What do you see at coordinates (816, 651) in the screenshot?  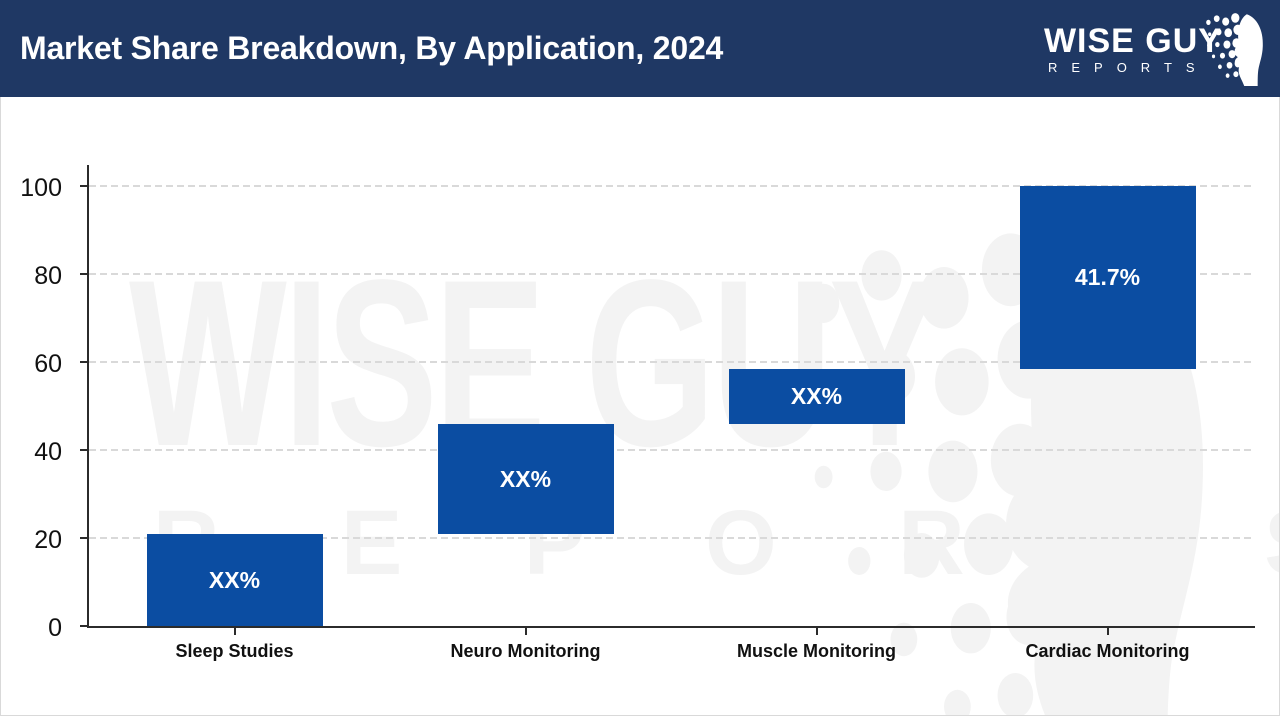 I see `x-category-label: Muscle Monitoring` at bounding box center [816, 651].